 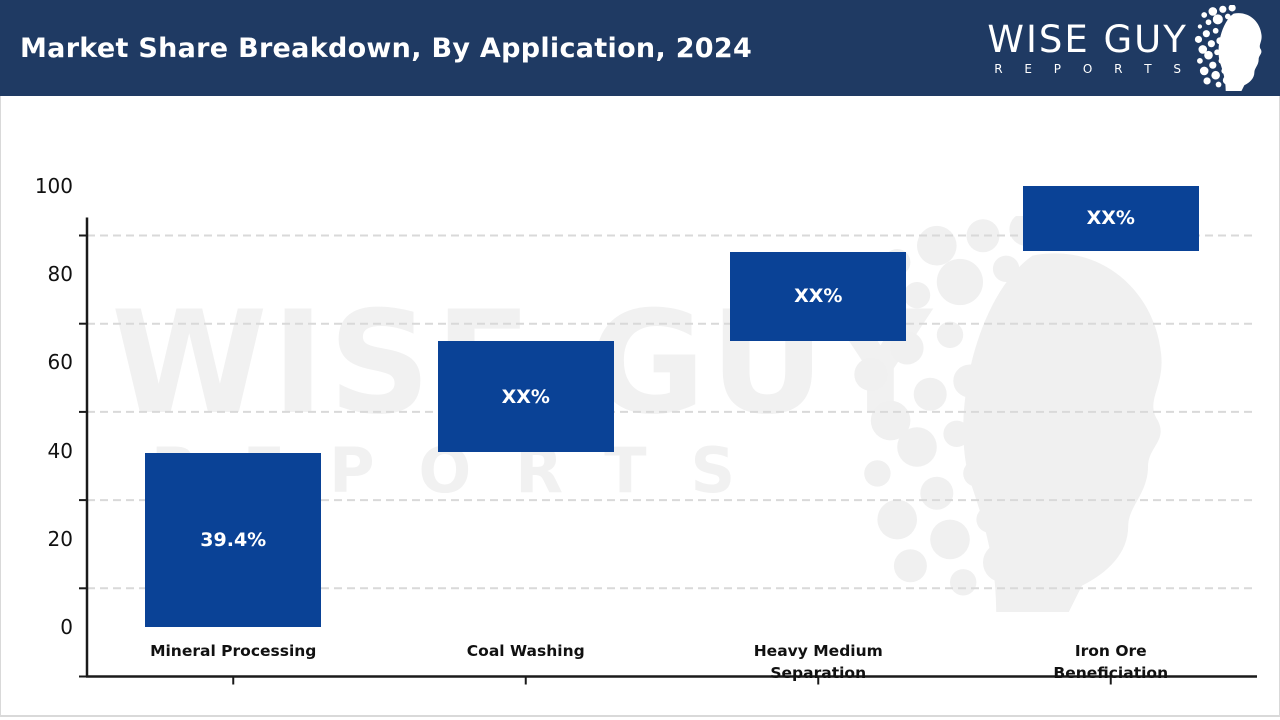 I want to click on y-tick-label-100: 100, so click(x=53, y=186).